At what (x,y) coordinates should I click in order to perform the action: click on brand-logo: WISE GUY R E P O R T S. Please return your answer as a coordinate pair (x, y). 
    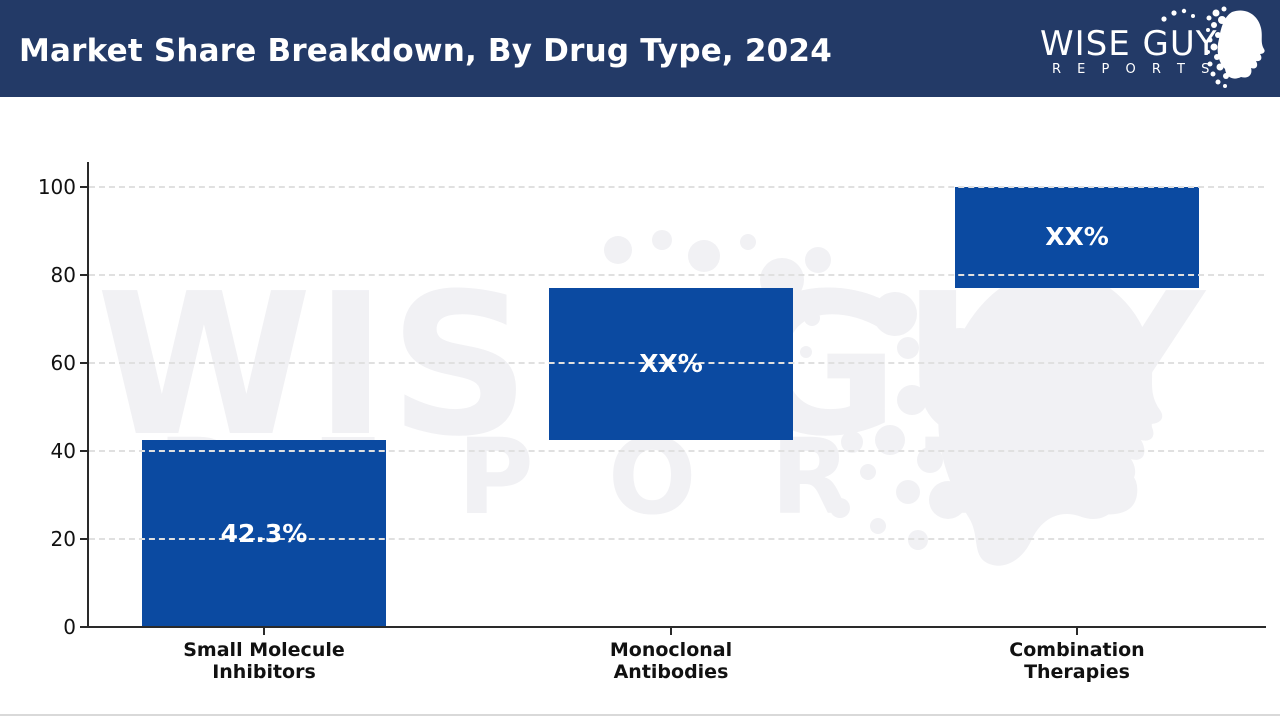
    Looking at the image, I should click on (1142, 48).